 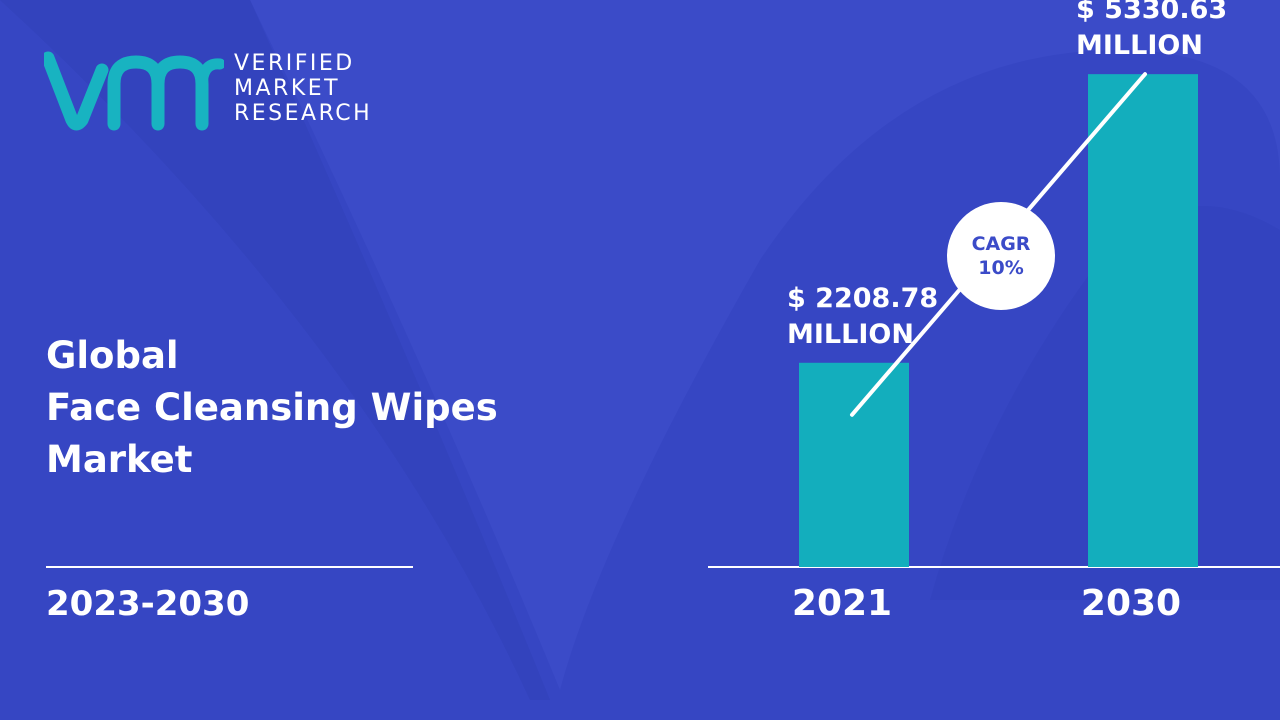 I want to click on data-label-2021-1: $ 2208.78, so click(x=862, y=298).